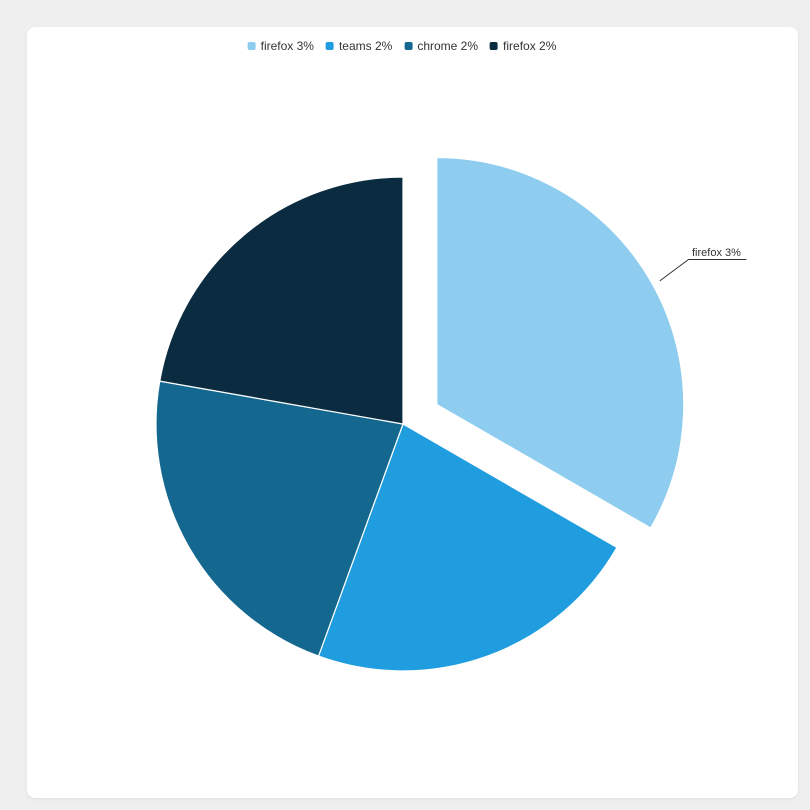 The width and height of the screenshot is (810, 810). What do you see at coordinates (401, 46) in the screenshot?
I see `chart-legend: firefox 3% teams 2% chrome 2% firefox 2%` at bounding box center [401, 46].